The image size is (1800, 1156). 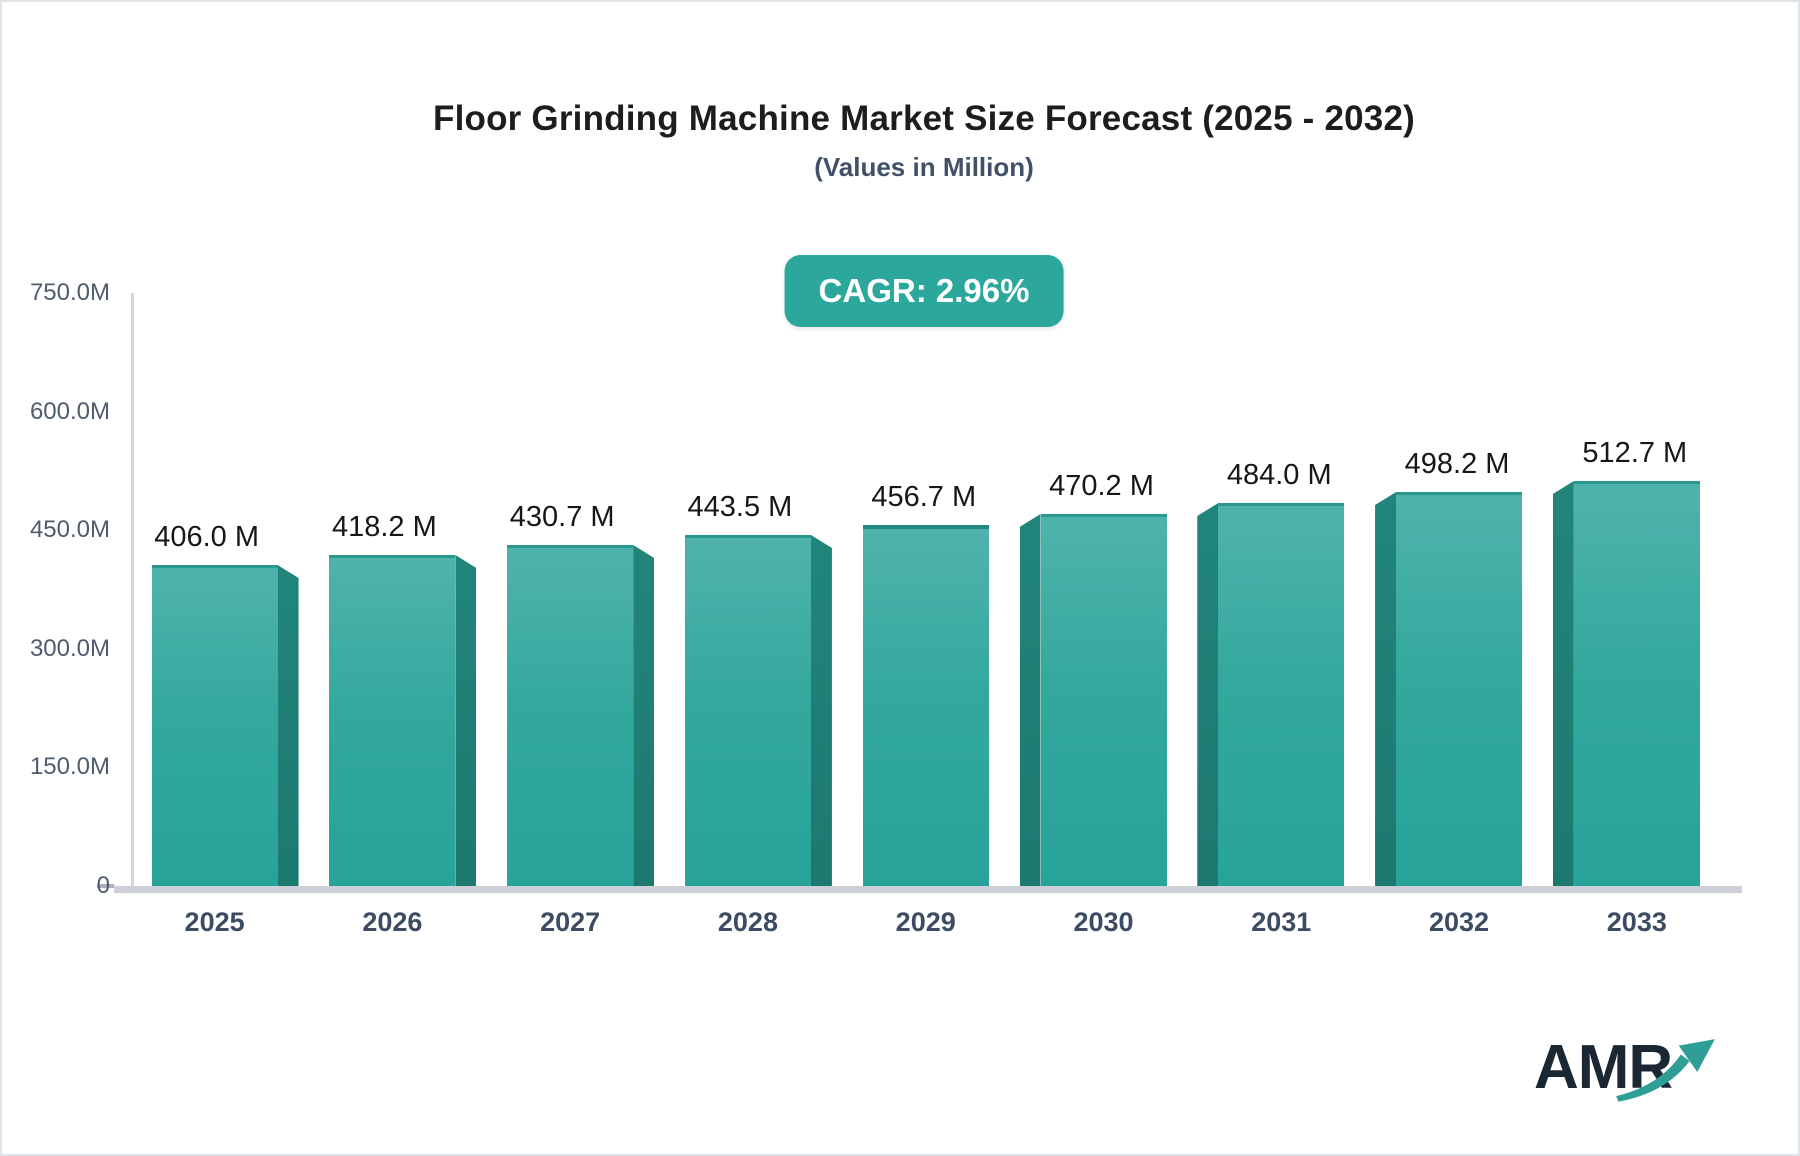 I want to click on y-axis-label: 750.0M, so click(x=69, y=292).